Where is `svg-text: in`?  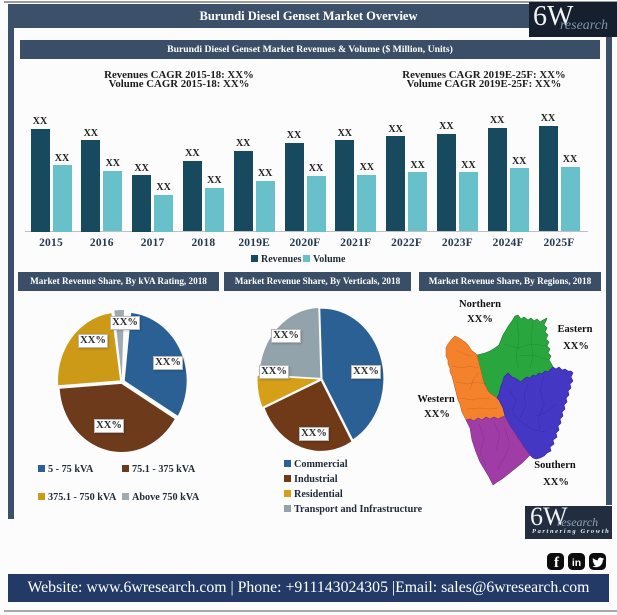
svg-text: in is located at coordinates (576, 563).